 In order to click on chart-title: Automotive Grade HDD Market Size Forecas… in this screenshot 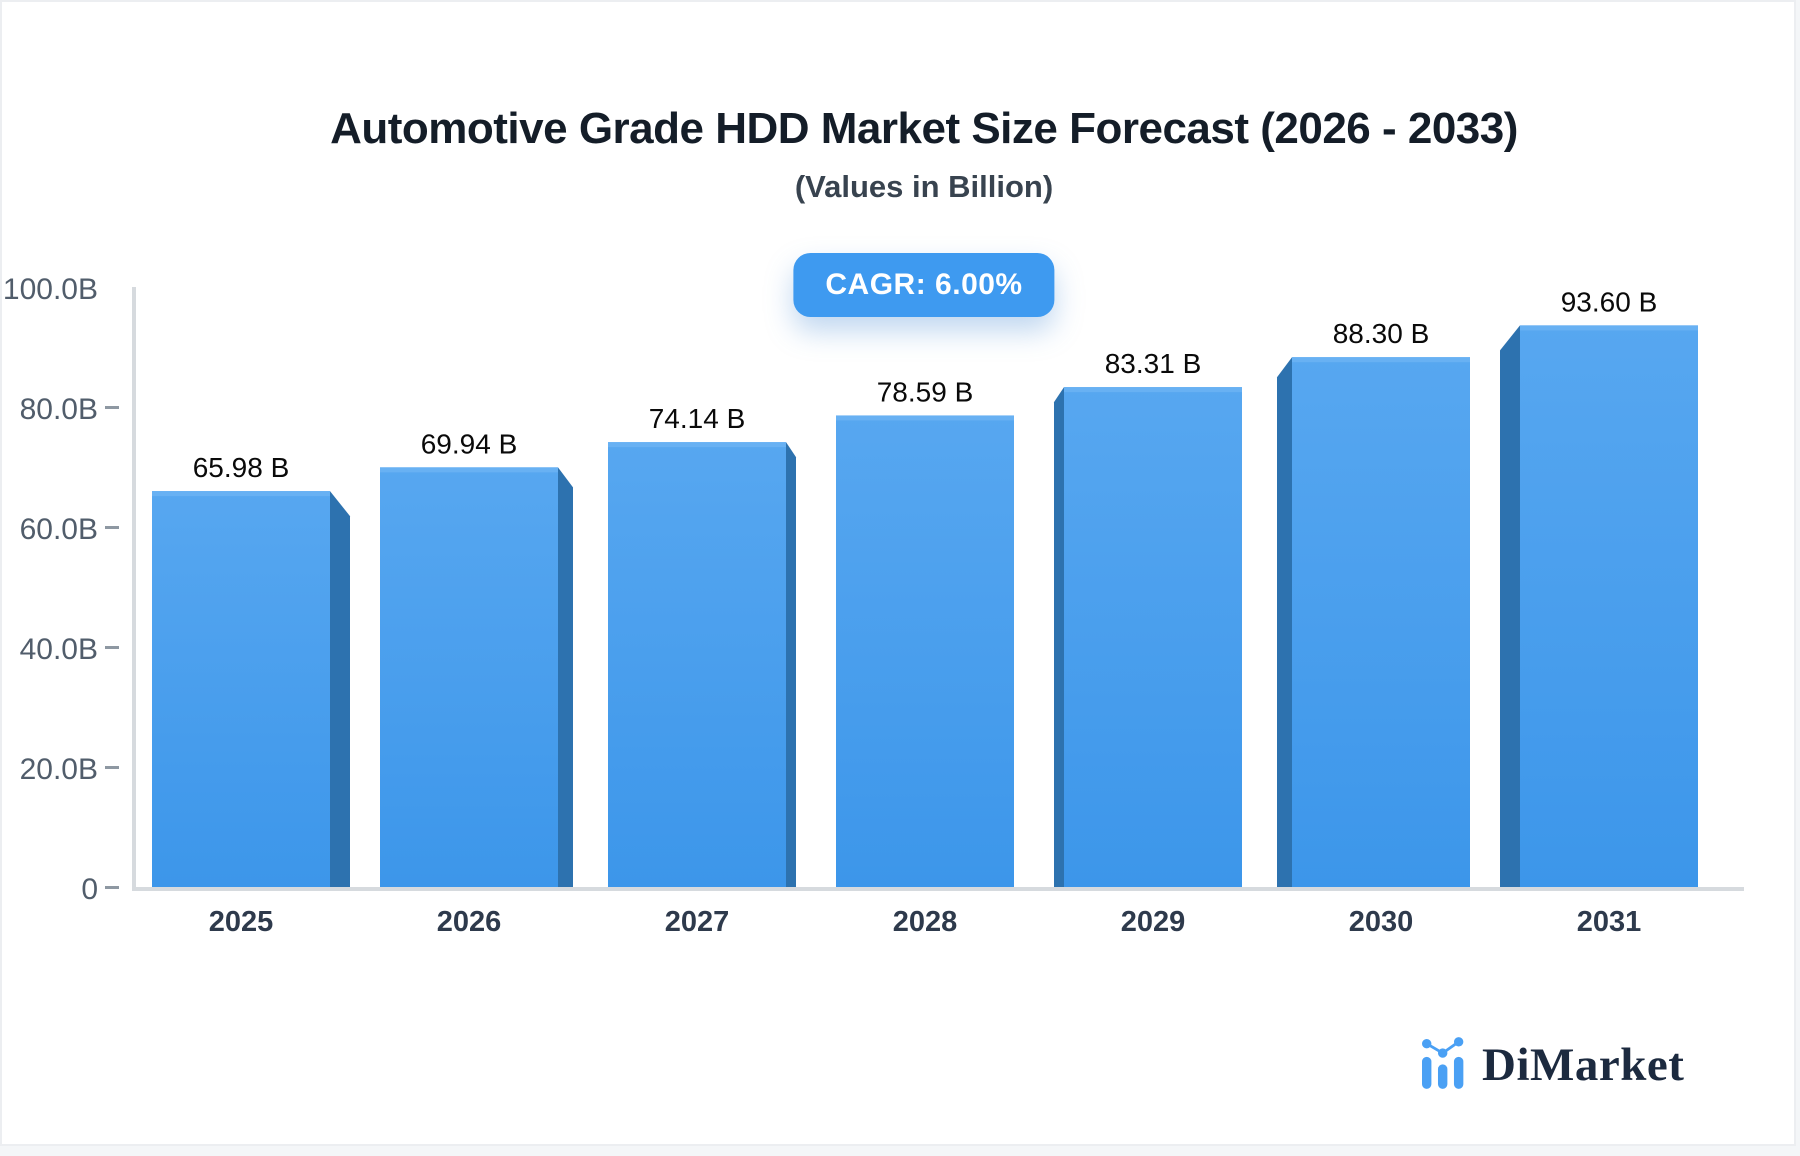, I will do `click(924, 128)`.